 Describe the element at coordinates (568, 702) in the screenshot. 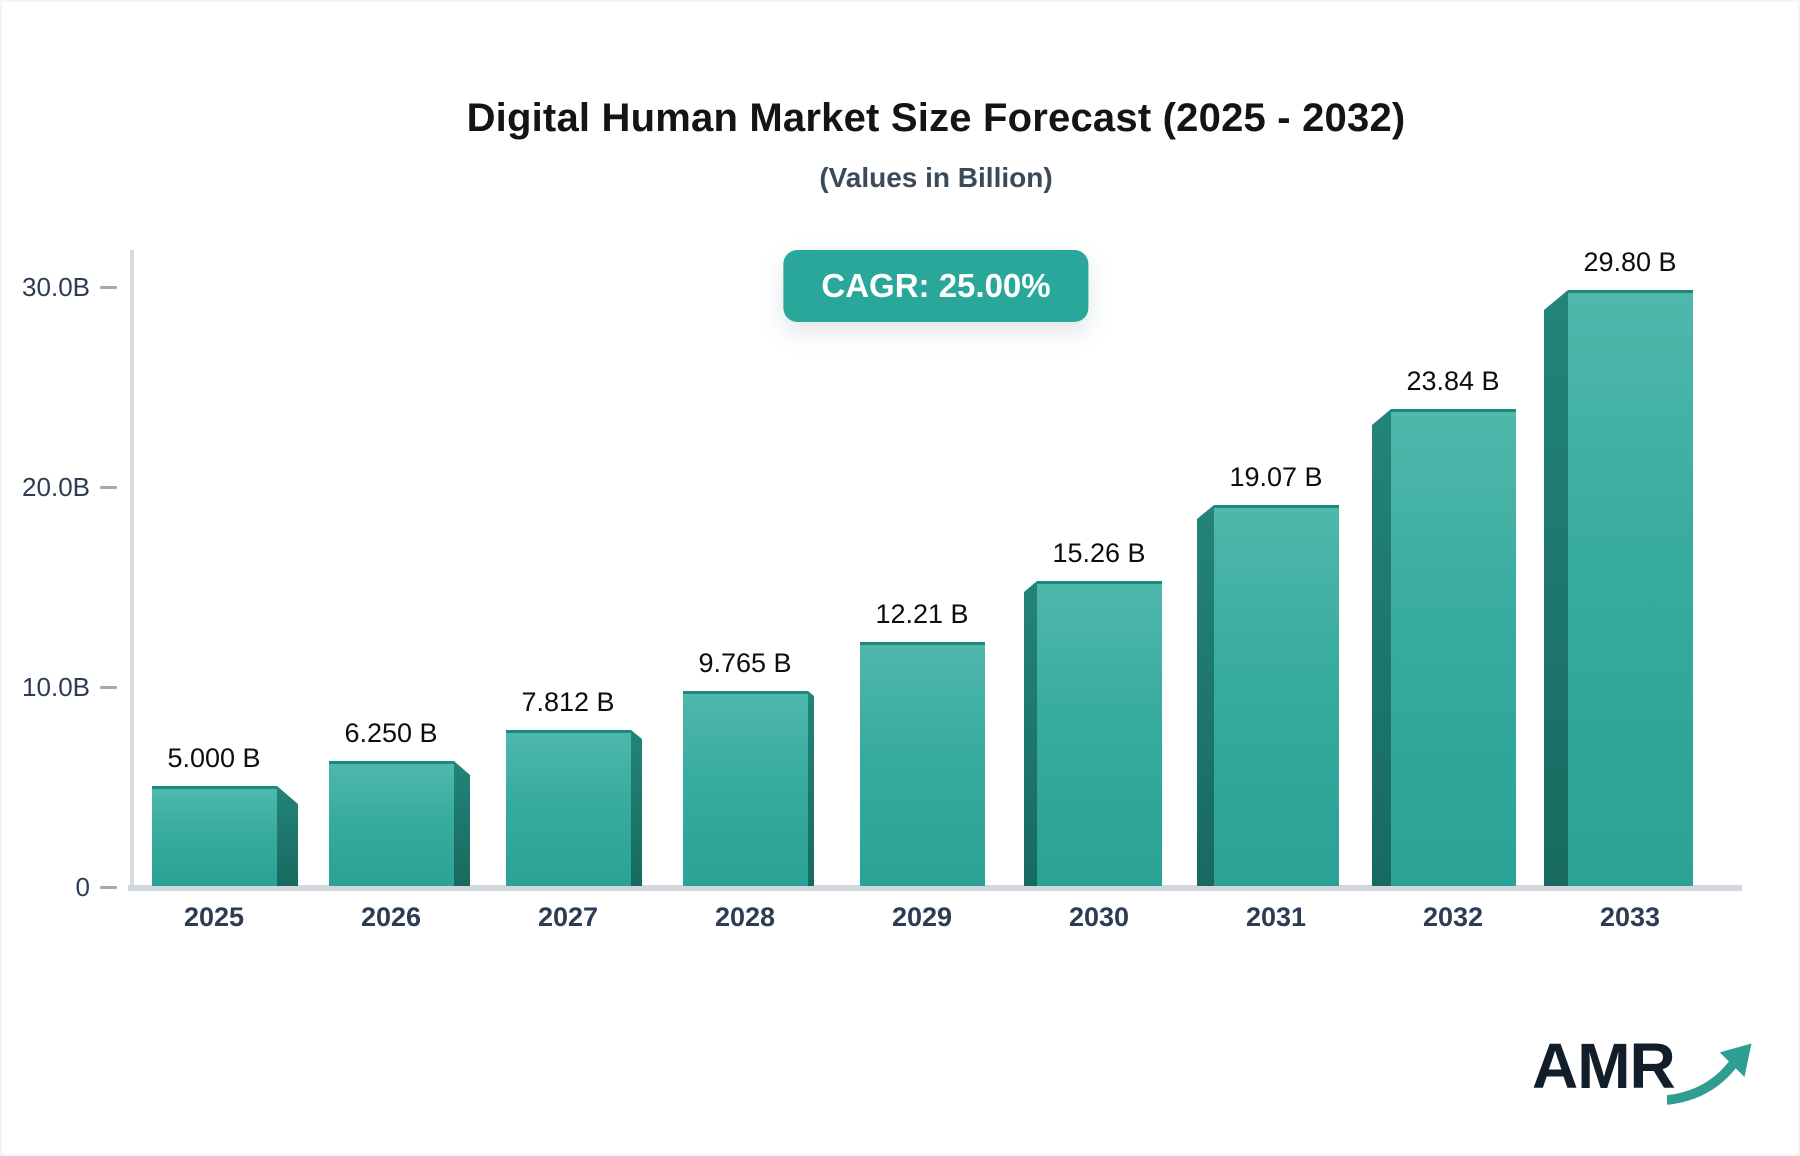

I see `bar-value-label: 7.812 B` at that location.